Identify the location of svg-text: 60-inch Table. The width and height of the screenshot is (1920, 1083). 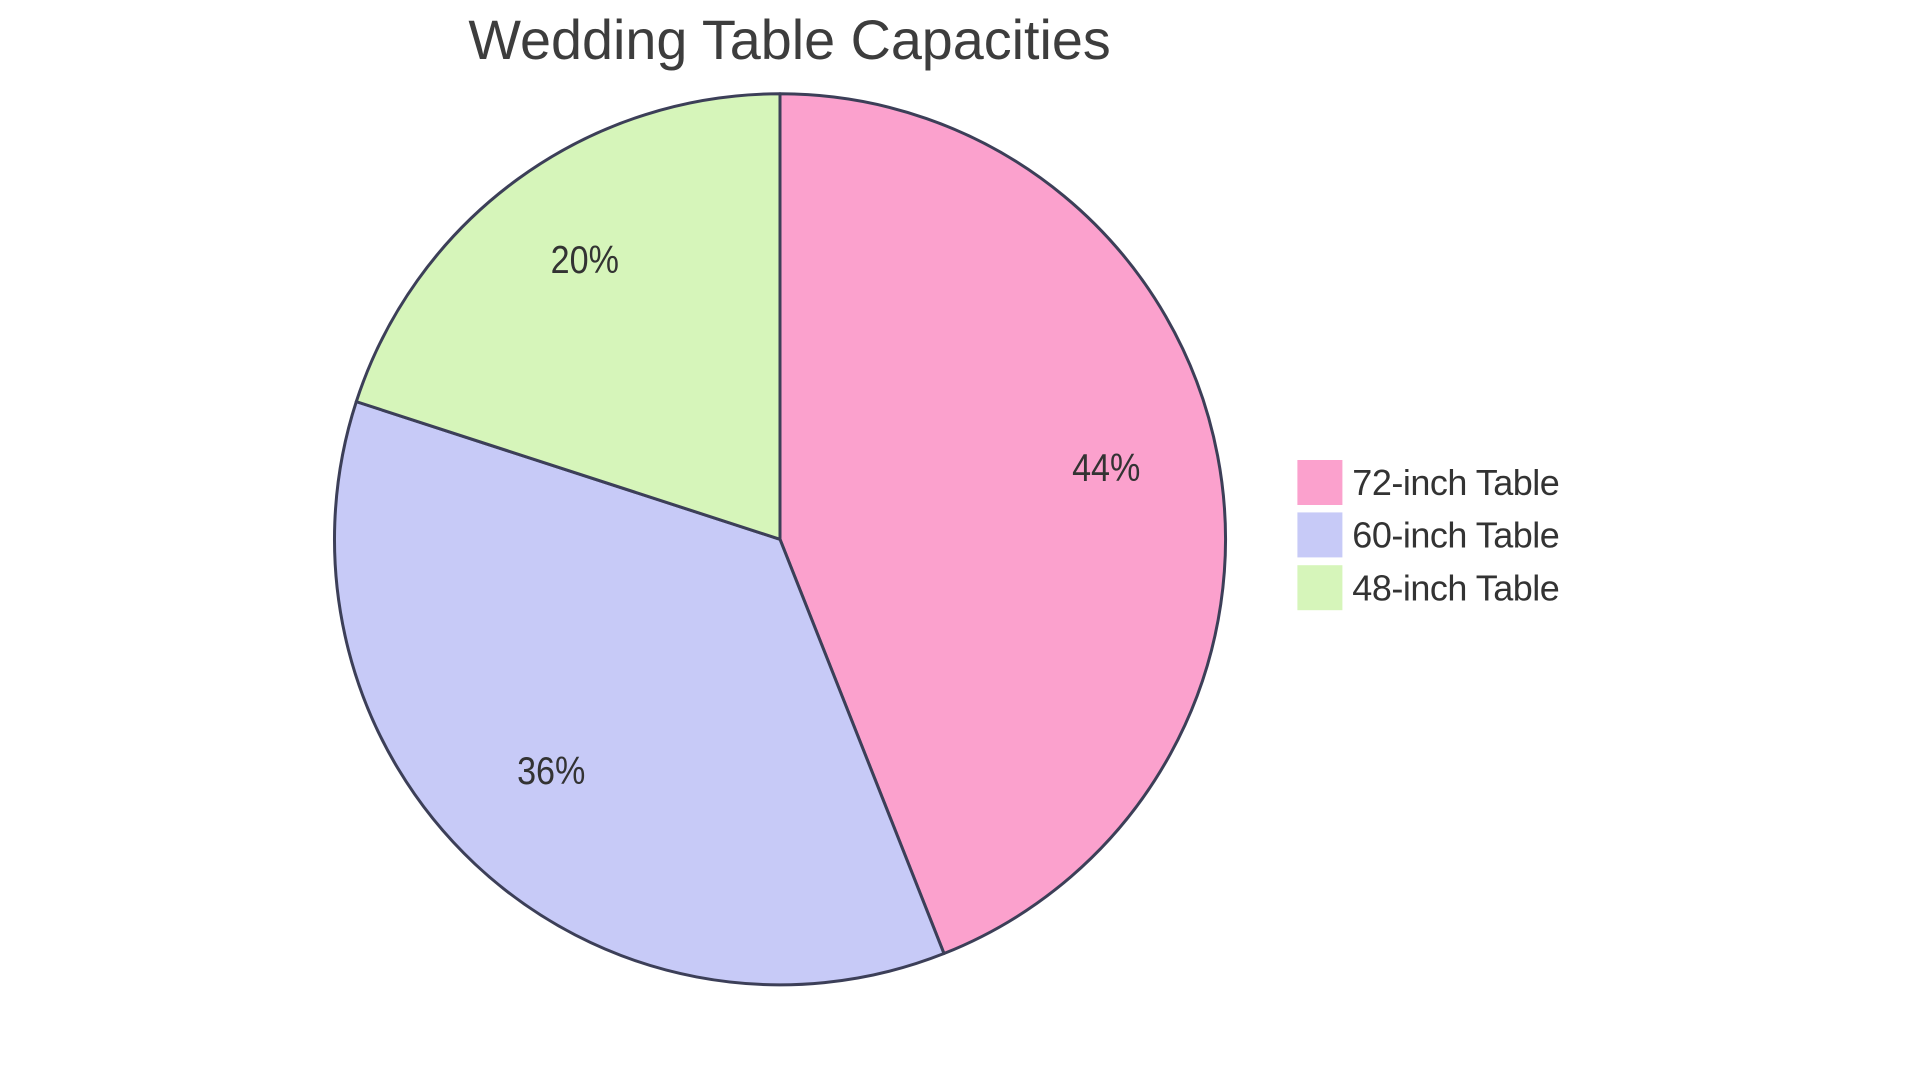
(1456, 534).